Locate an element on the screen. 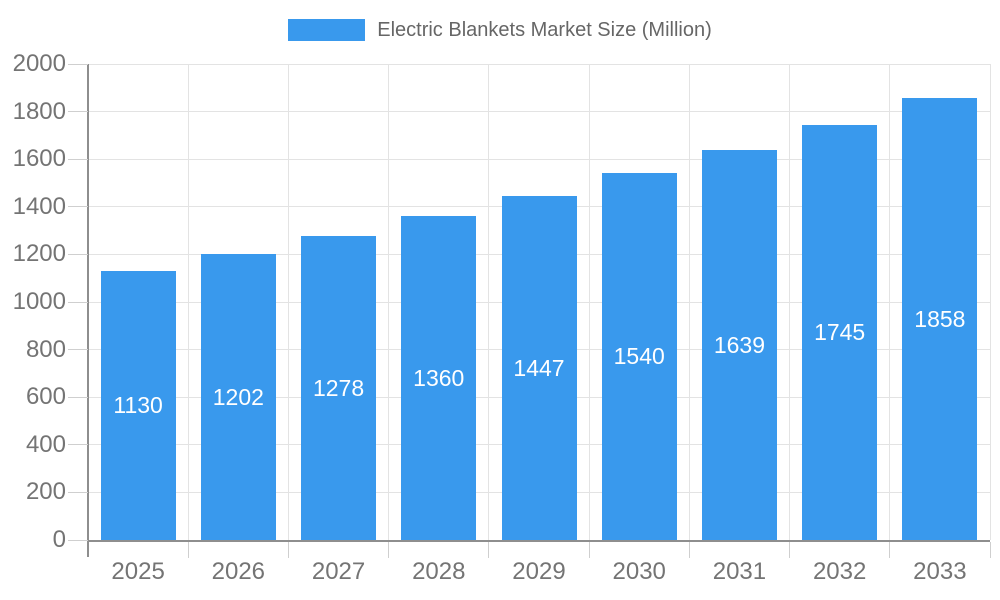 This screenshot has width=1000, height=600. bar-value-label: 1858 is located at coordinates (940, 318).